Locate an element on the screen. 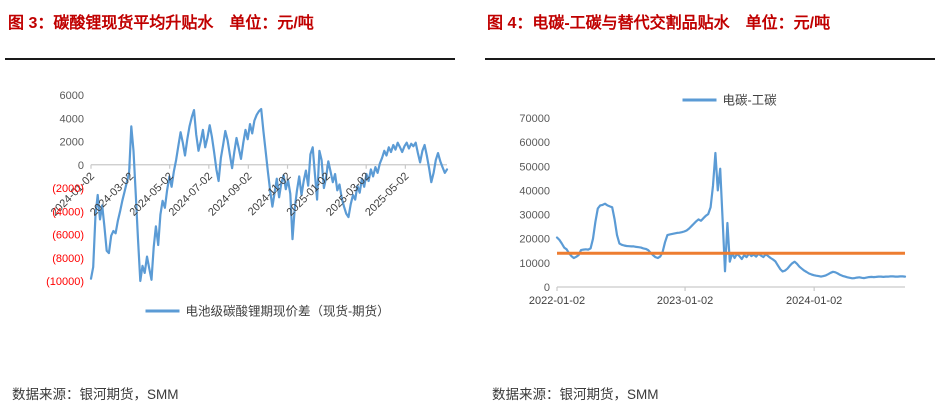 This screenshot has width=941, height=418. y-axis-label: 20000 is located at coordinates (534, 240).